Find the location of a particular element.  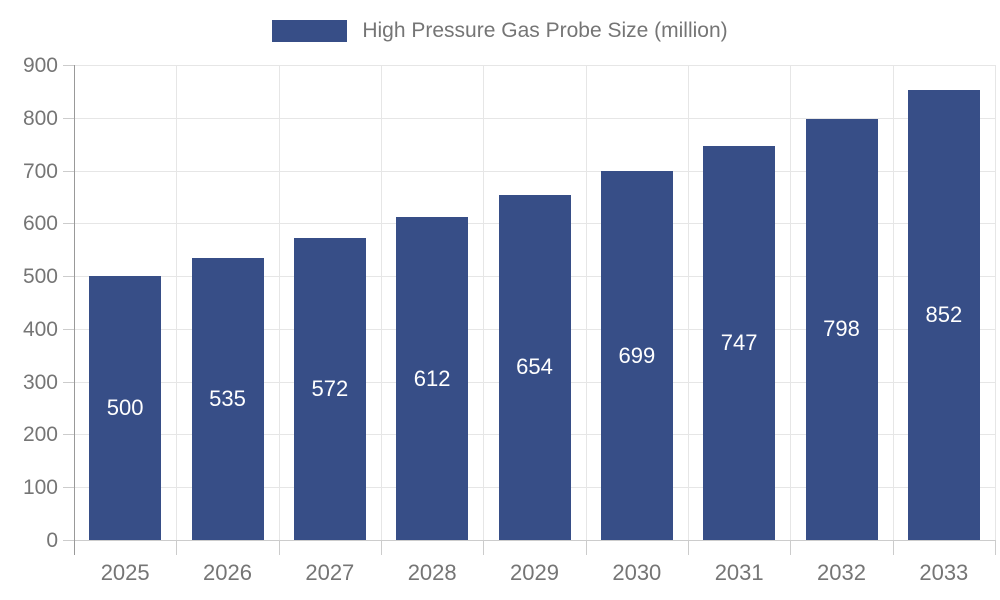

bar-value-label: 535 is located at coordinates (227, 398).